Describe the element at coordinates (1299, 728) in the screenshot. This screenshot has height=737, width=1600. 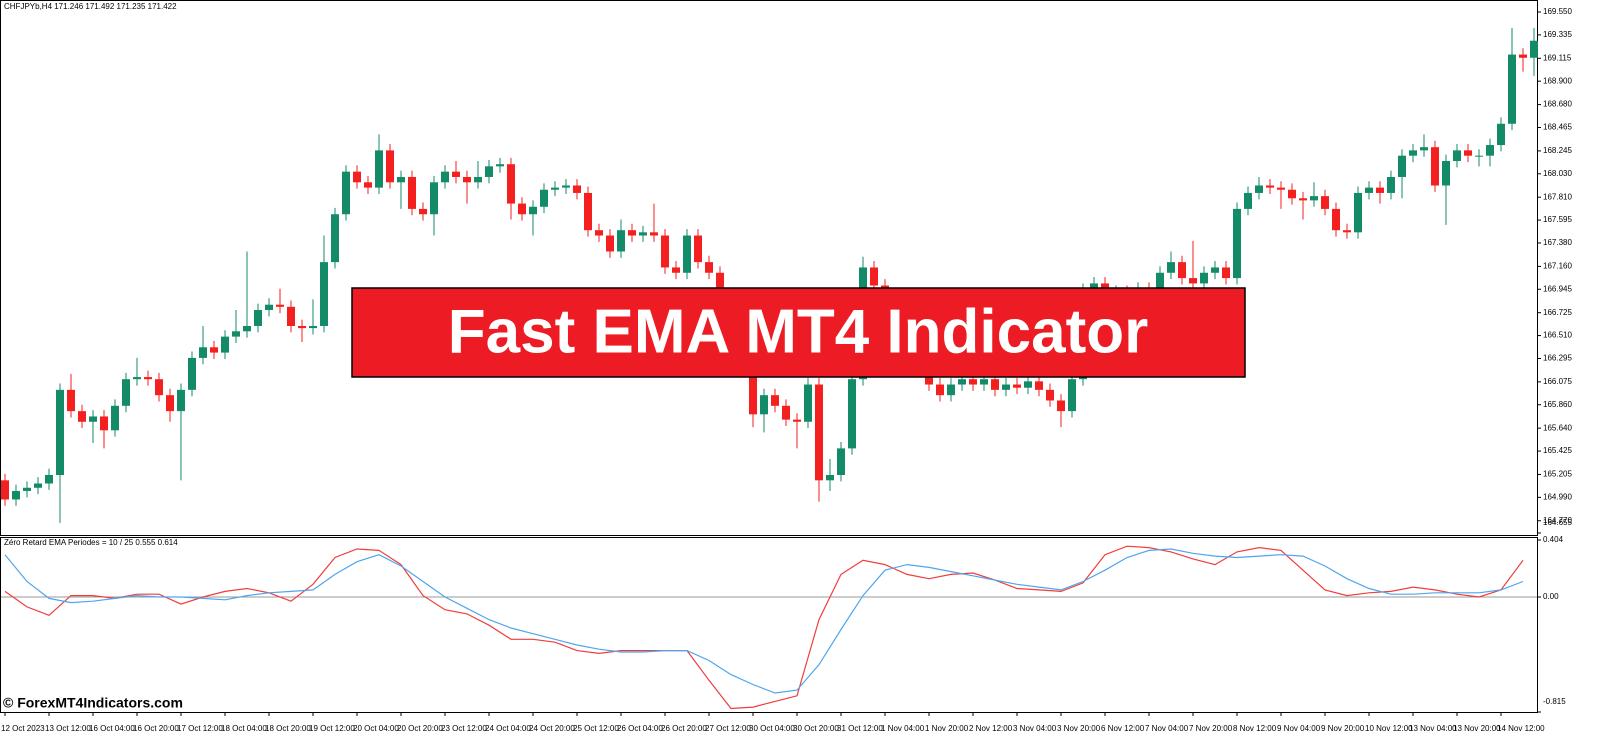
I see `x-tick-label: 9 Nov 04:00` at that location.